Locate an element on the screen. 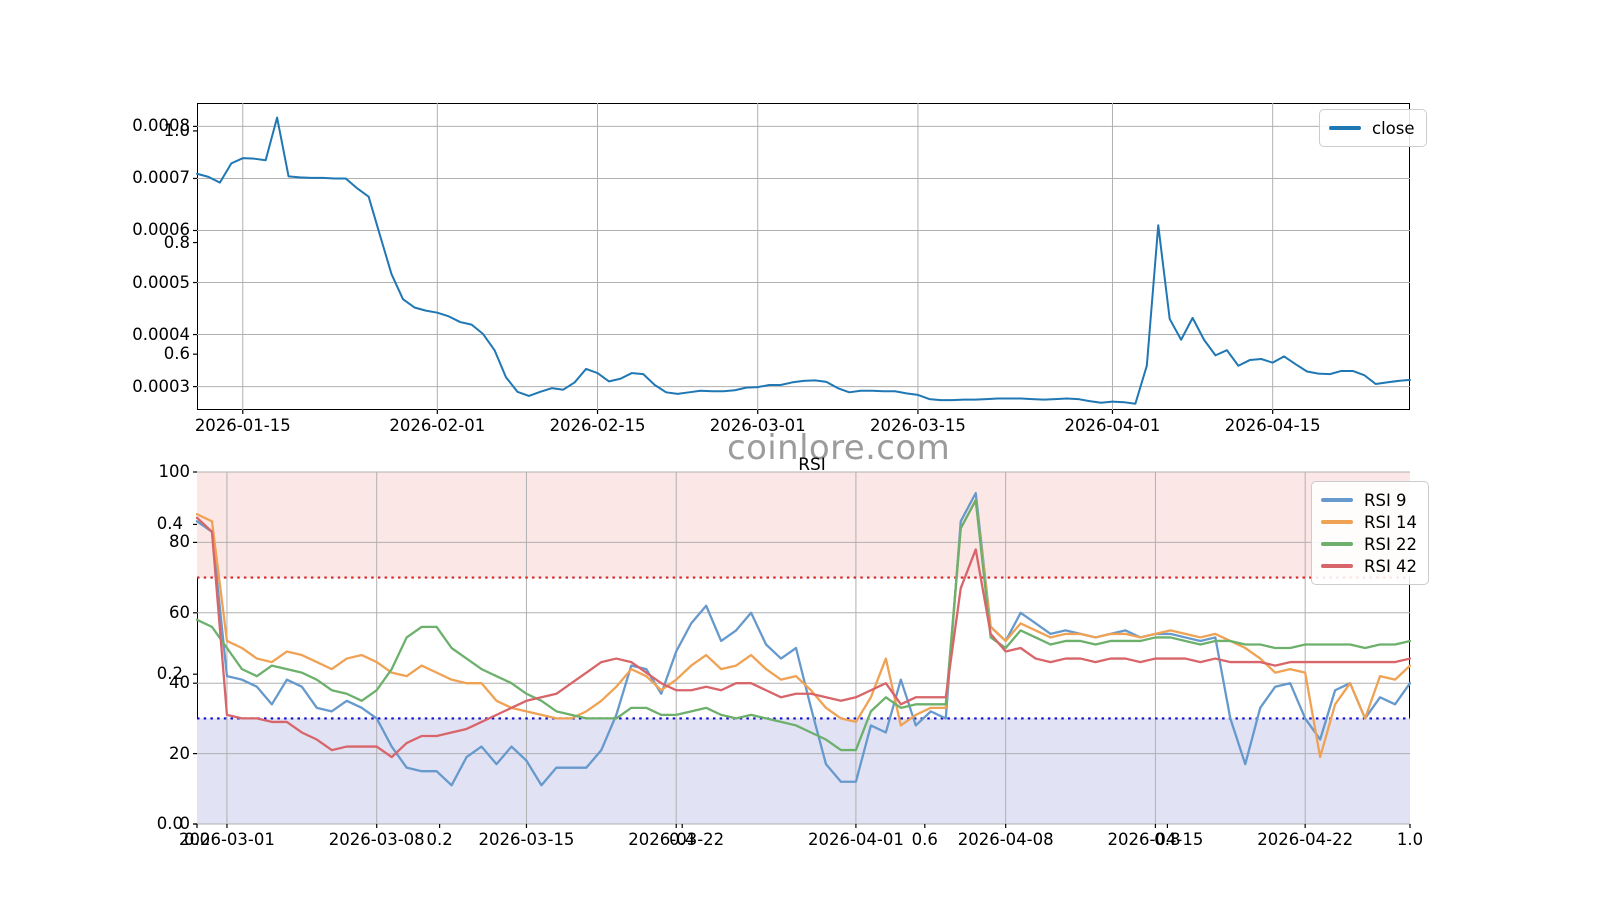 The image size is (1600, 900). rsi-ytick-label: 80 is located at coordinates (179, 542).